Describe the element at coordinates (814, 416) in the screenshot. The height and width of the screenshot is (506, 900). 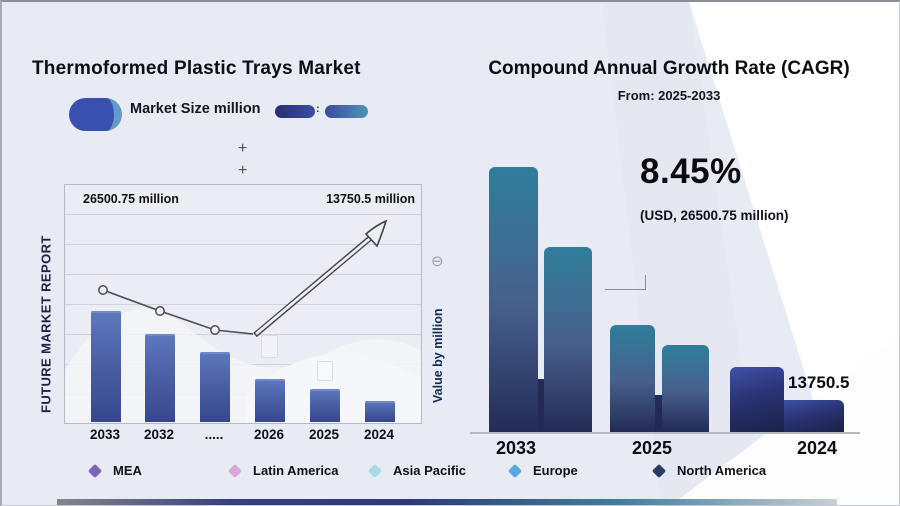
I see `cagr-bar-2024-secondary` at that location.